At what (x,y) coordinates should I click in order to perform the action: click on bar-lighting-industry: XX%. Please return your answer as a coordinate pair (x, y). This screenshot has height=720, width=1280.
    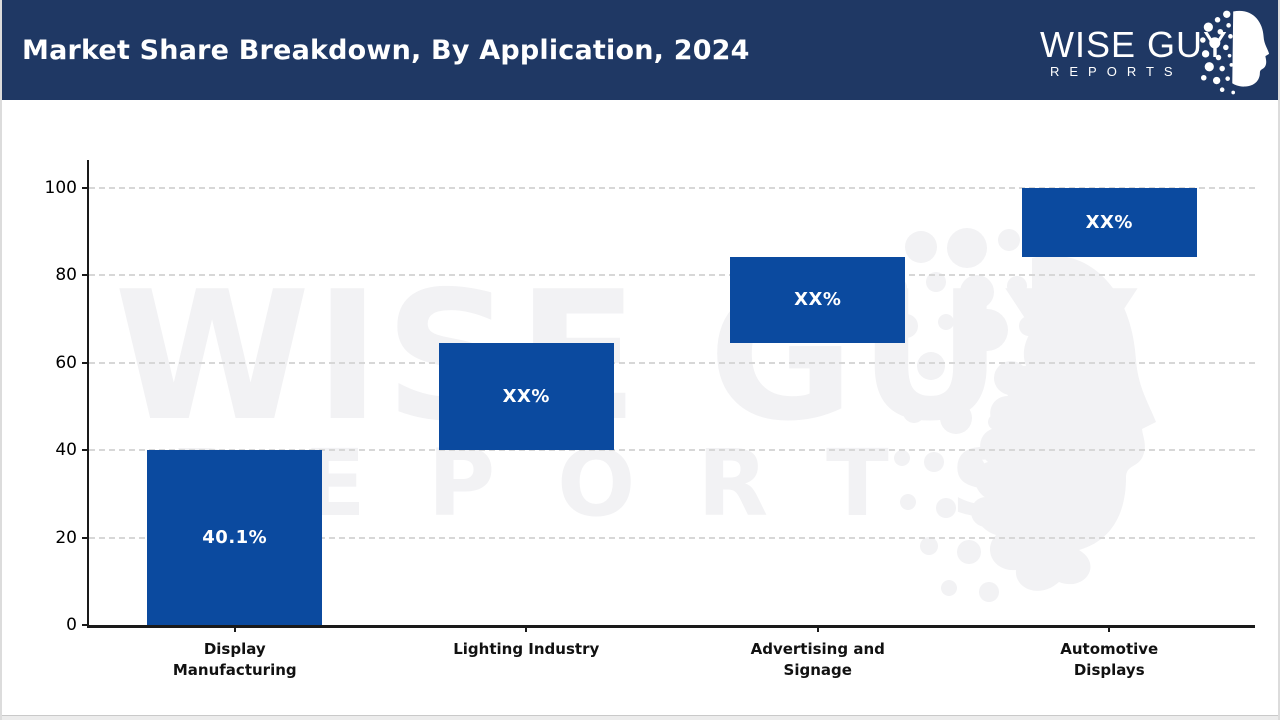
    Looking at the image, I should click on (526, 396).